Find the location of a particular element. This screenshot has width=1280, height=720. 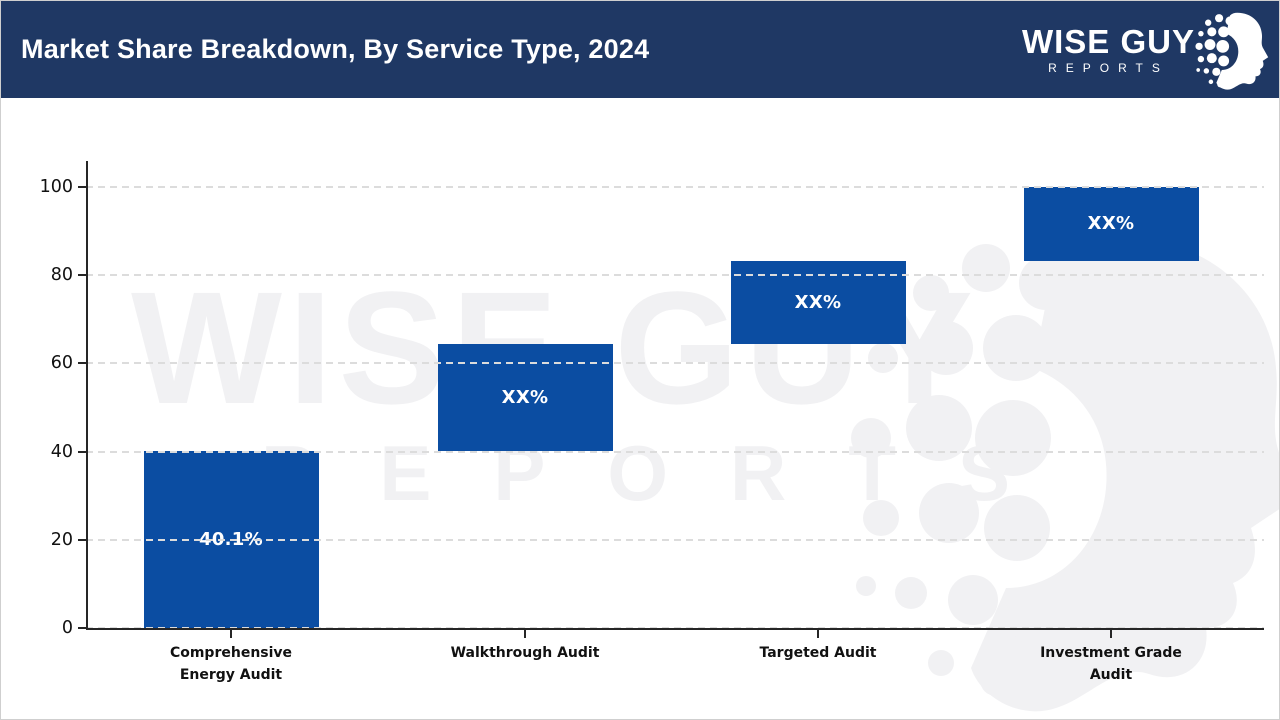

logo-text: WISE GUY REPORTS is located at coordinates (1108, 49).